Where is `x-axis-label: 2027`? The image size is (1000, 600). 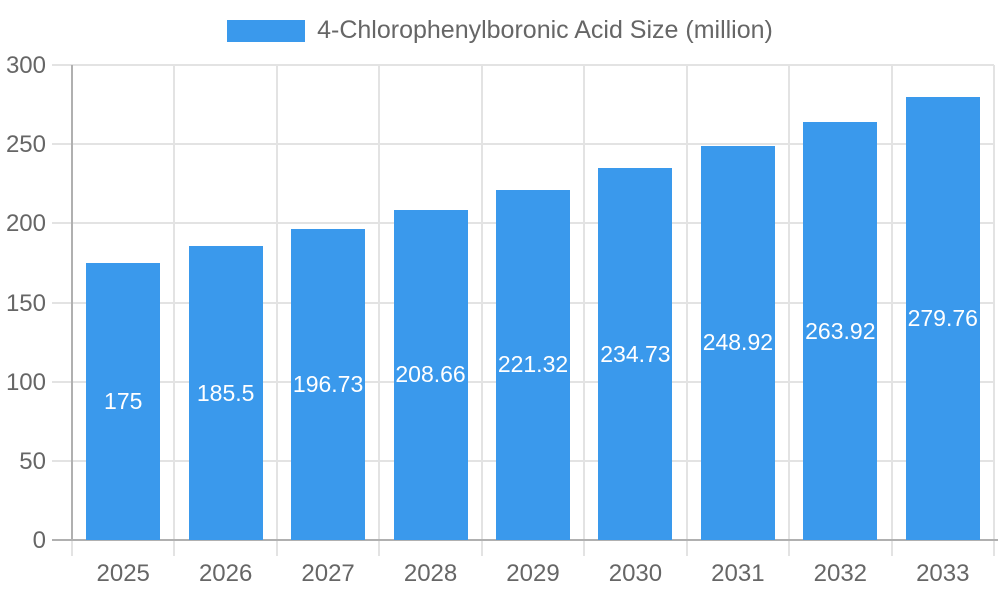
x-axis-label: 2027 is located at coordinates (328, 573).